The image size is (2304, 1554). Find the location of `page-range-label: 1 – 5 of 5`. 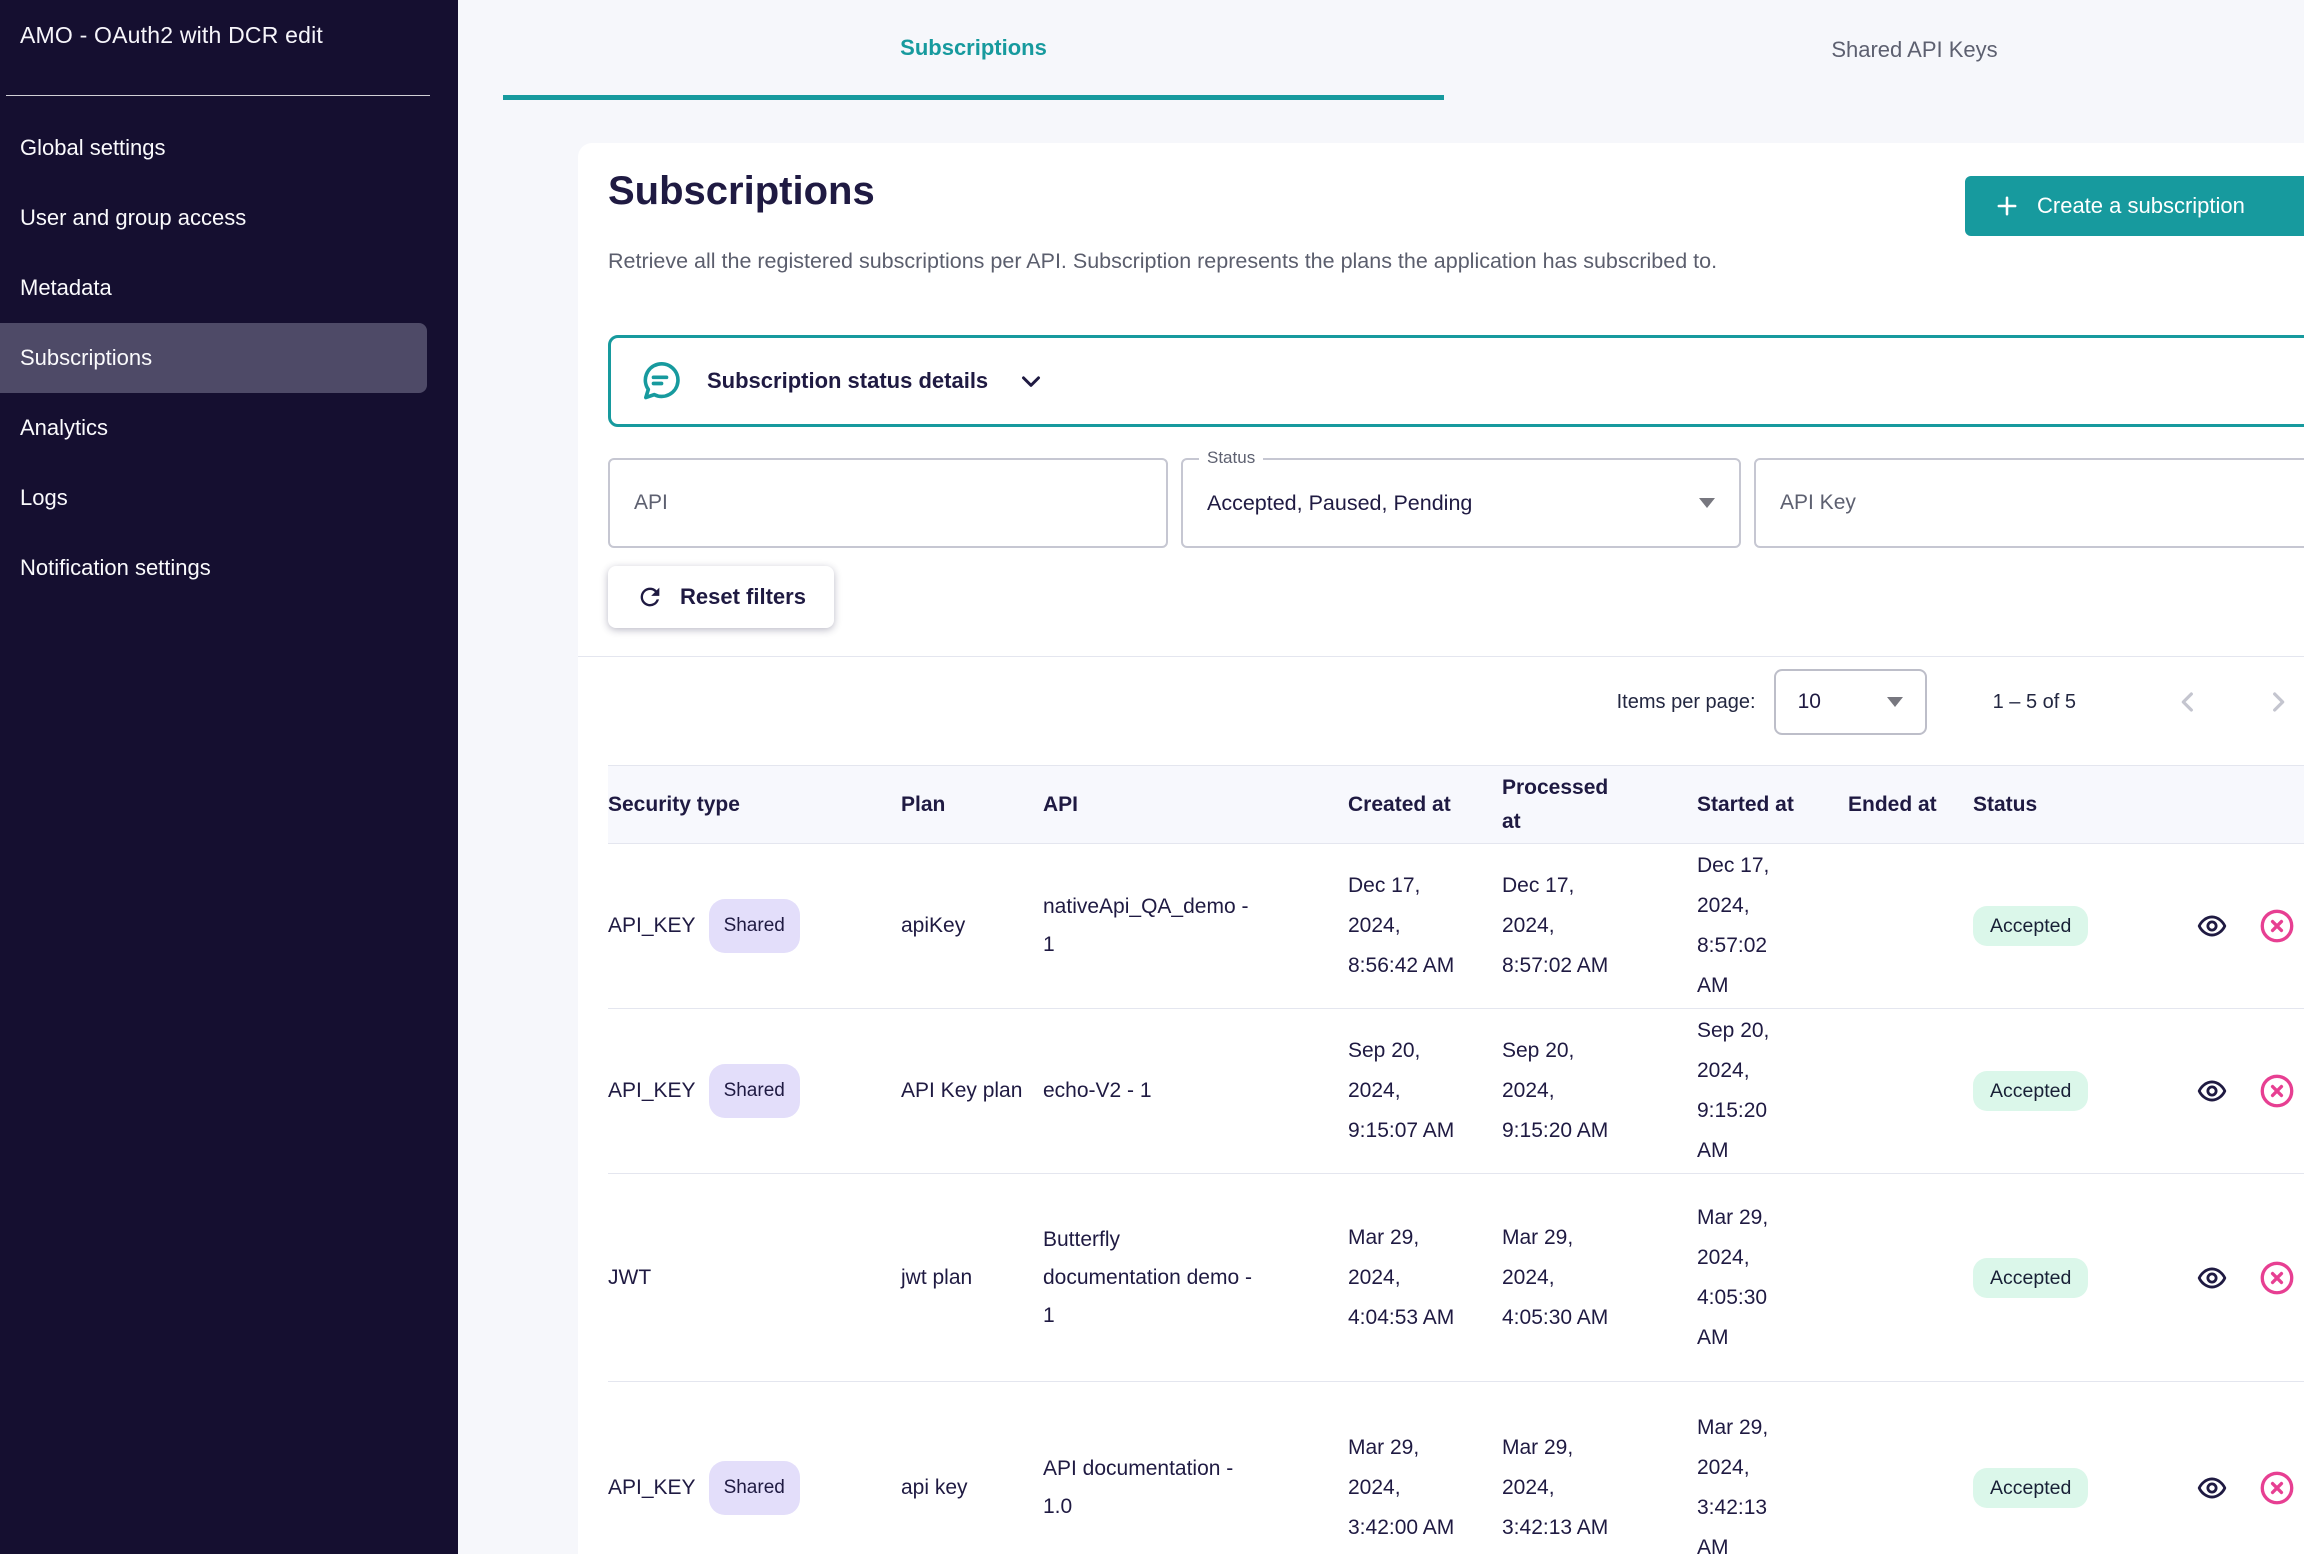

page-range-label: 1 – 5 of 5 is located at coordinates (2034, 701).